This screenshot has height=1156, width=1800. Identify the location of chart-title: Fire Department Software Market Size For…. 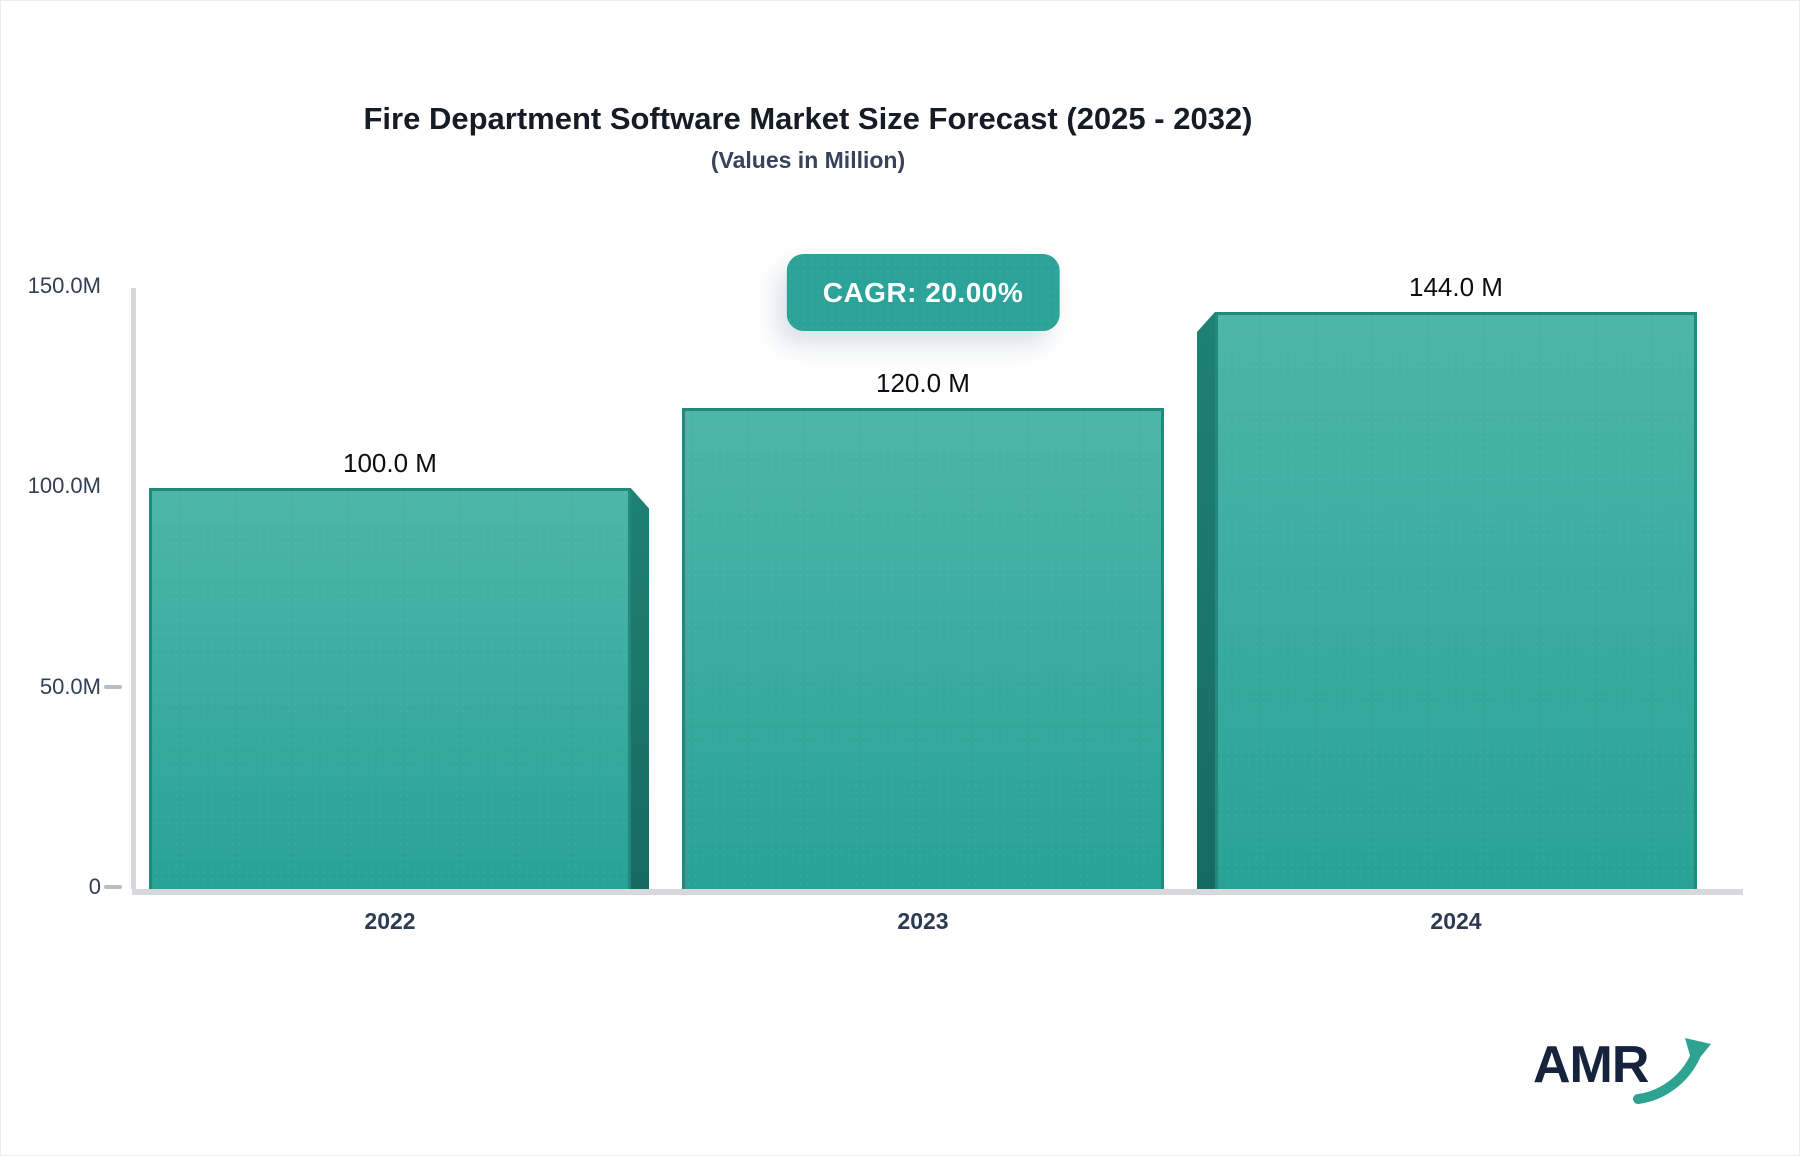
(808, 118).